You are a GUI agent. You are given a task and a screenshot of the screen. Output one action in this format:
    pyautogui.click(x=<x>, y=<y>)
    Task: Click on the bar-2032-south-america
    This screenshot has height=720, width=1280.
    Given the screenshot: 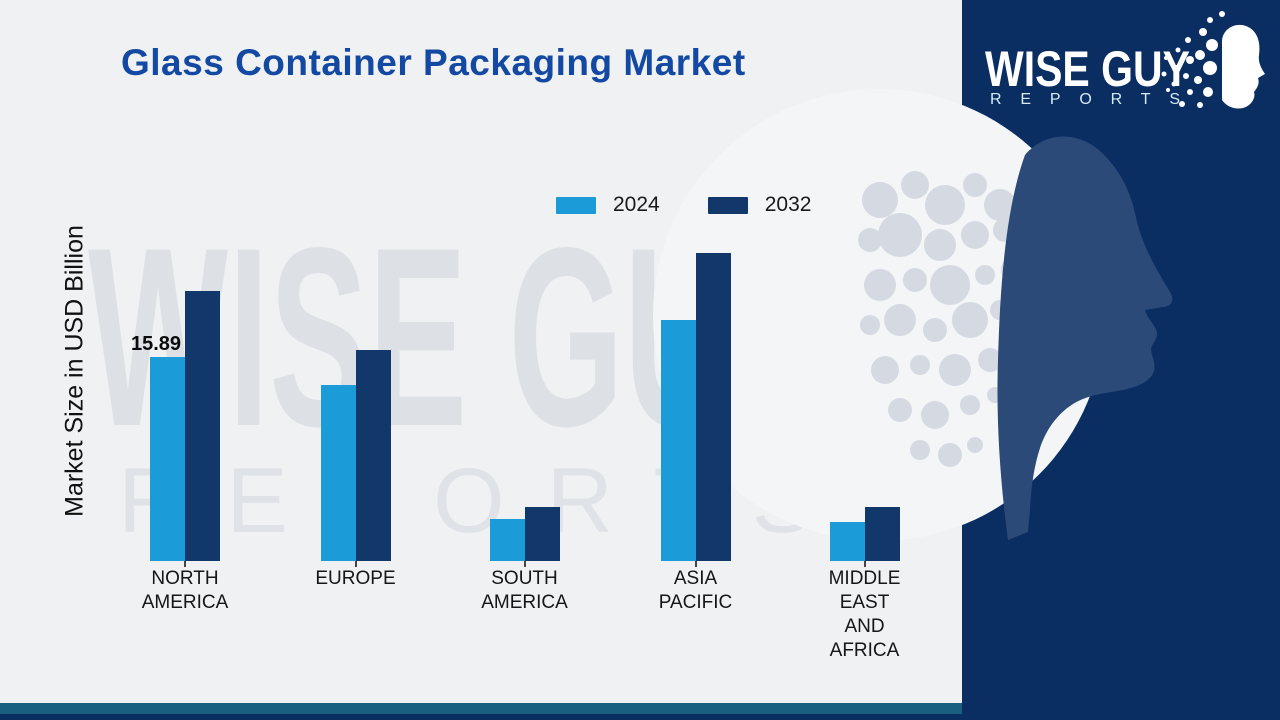 What is the action you would take?
    pyautogui.click(x=542, y=534)
    